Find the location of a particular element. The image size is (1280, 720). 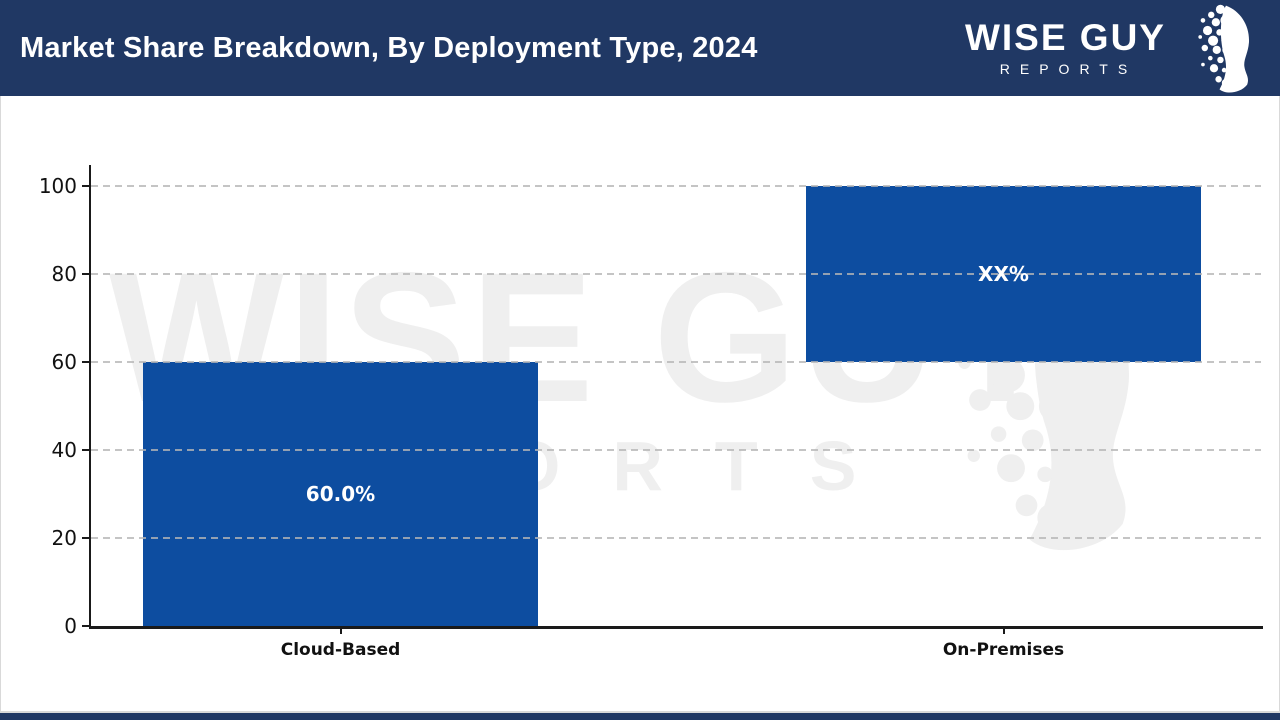

y-tick-label: 60 is located at coordinates (64, 362).